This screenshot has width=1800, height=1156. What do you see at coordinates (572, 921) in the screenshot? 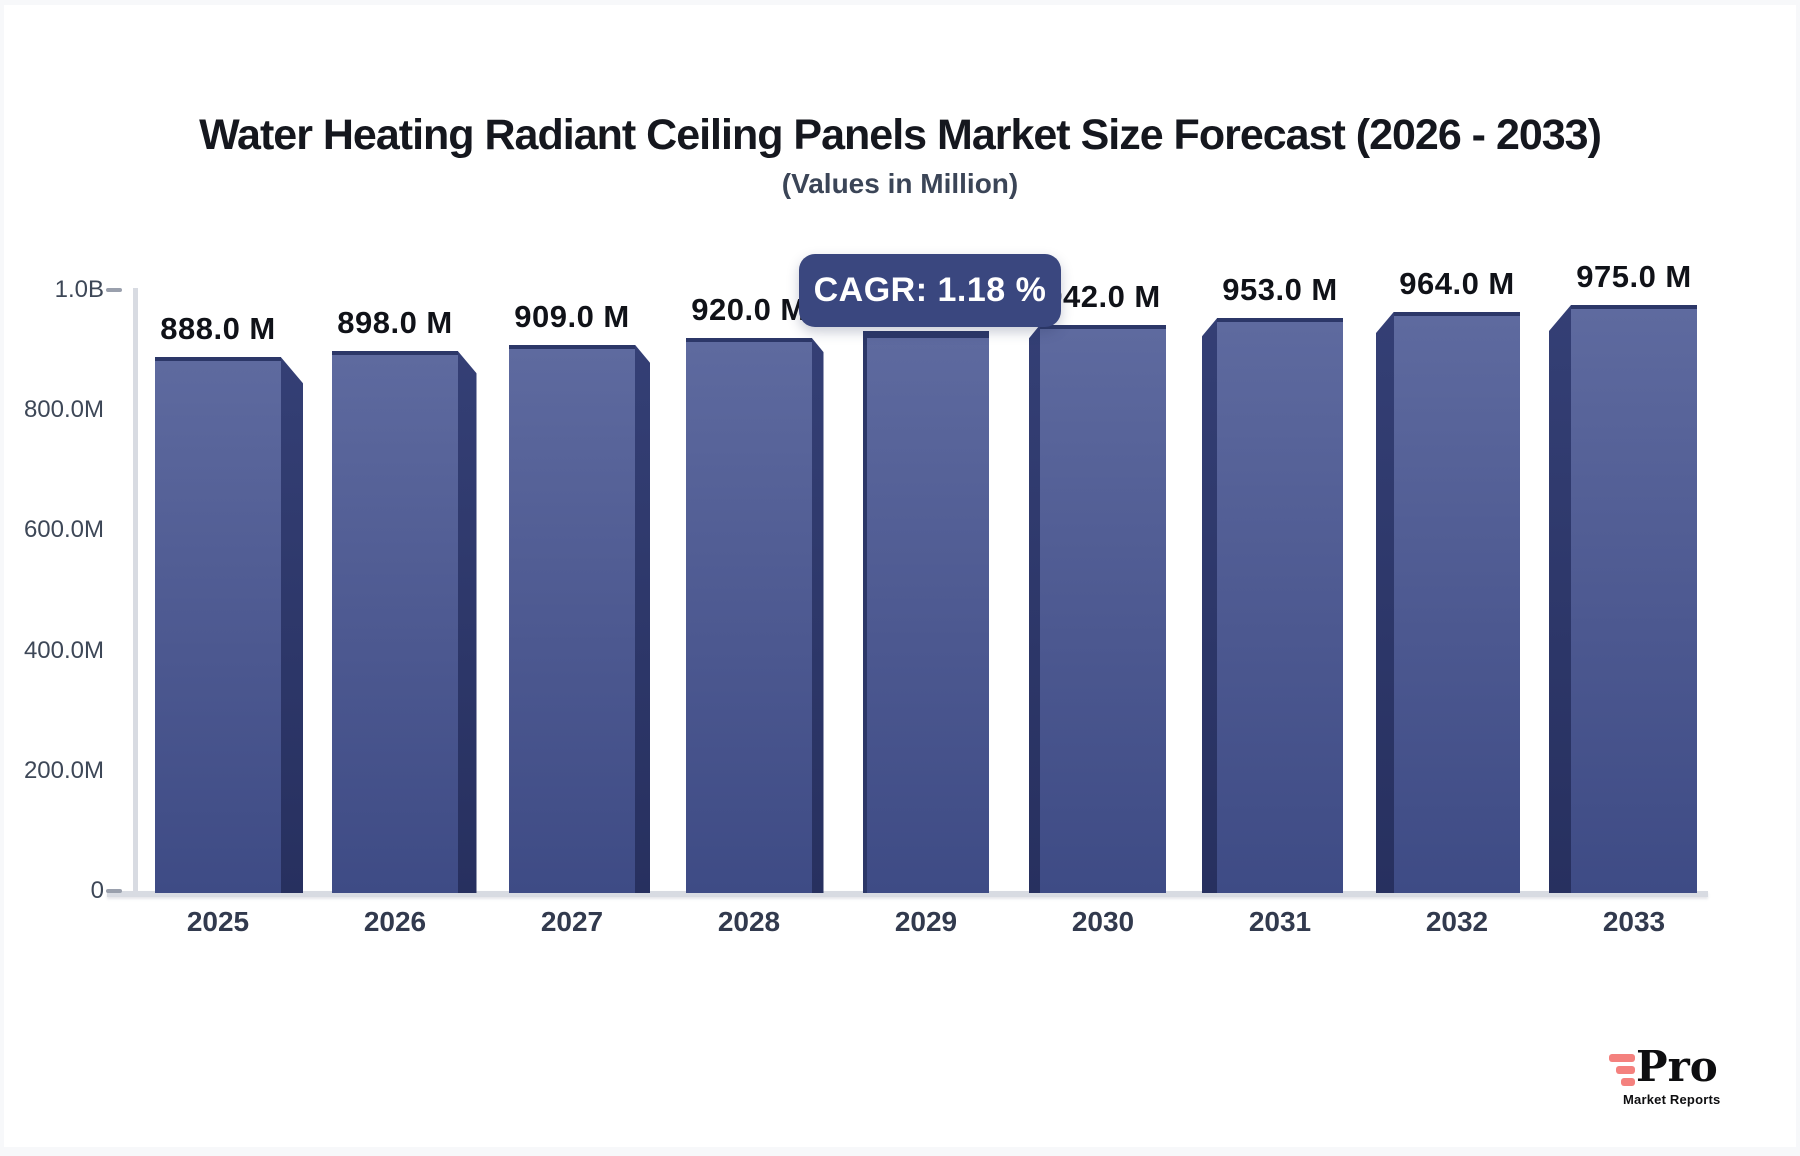
I see `x-axis-label-2027: 2027` at bounding box center [572, 921].